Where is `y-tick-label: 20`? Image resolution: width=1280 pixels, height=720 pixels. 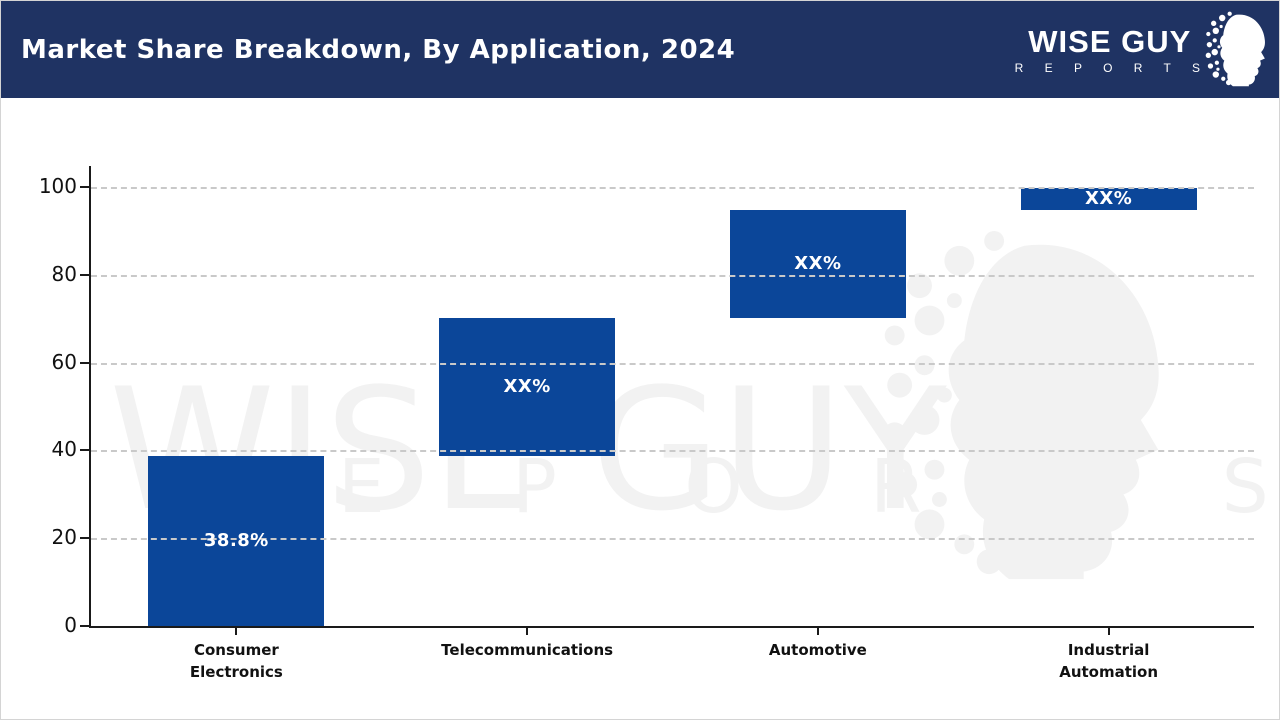 y-tick-label: 20 is located at coordinates (64, 537).